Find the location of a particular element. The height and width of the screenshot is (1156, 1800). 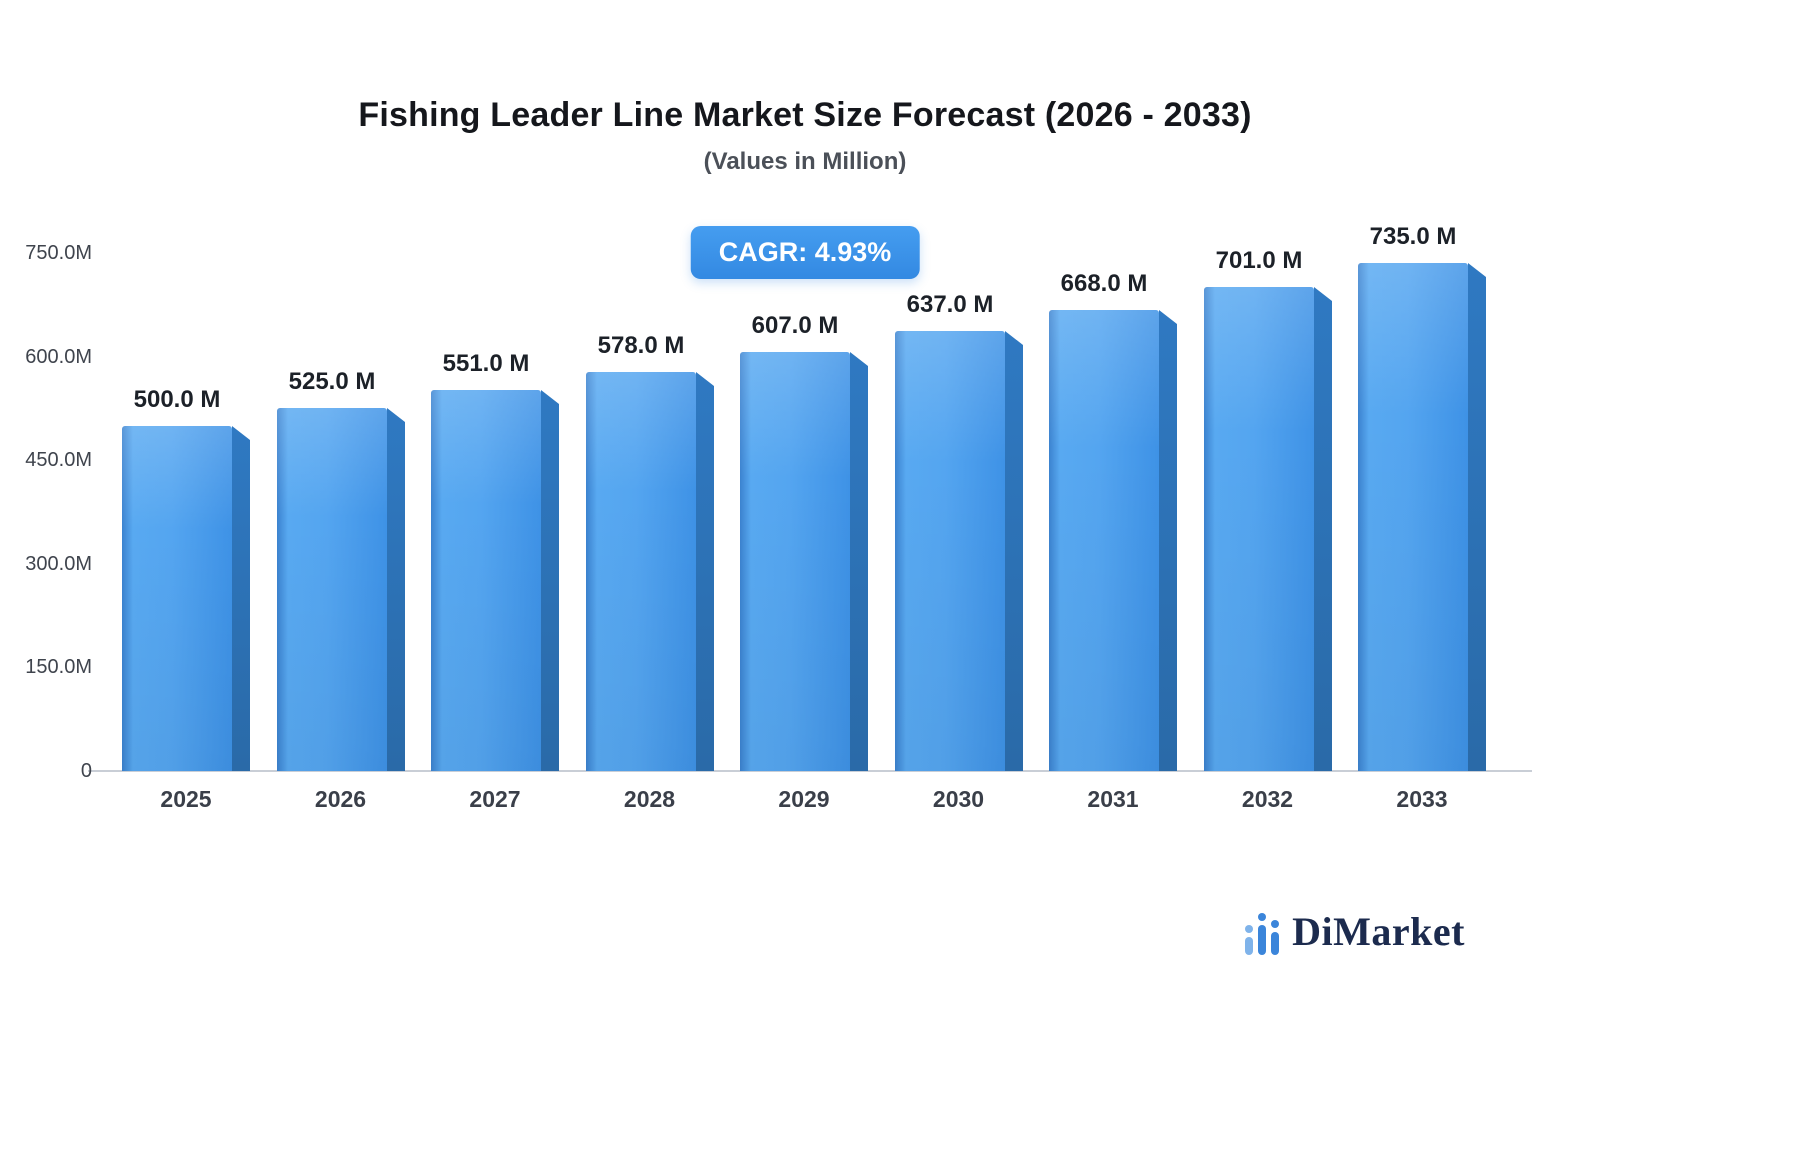

x-axis-label: 2032 is located at coordinates (1267, 799).